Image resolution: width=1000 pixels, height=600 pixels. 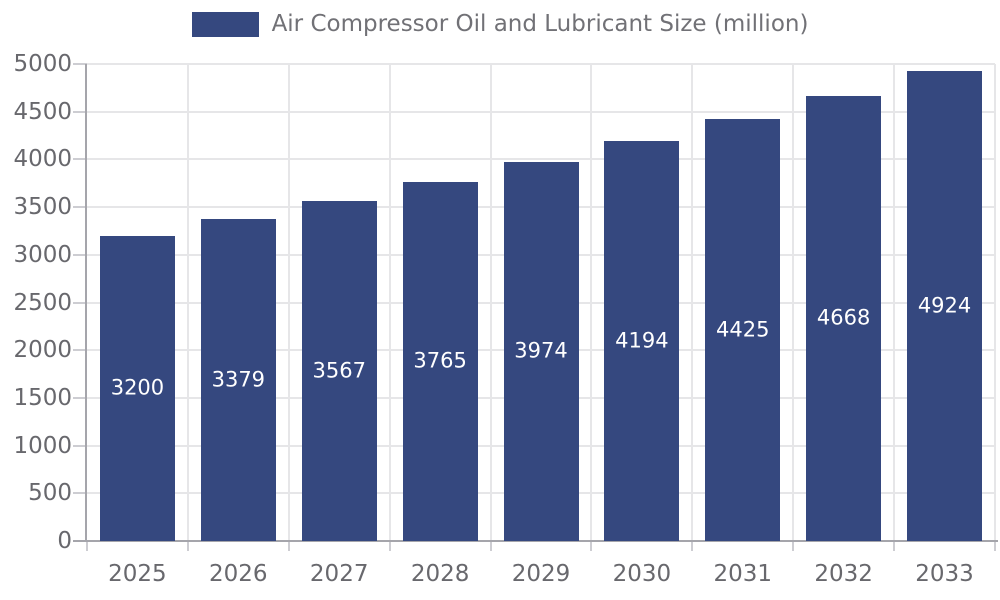 I want to click on bar: 3379, so click(x=238, y=379).